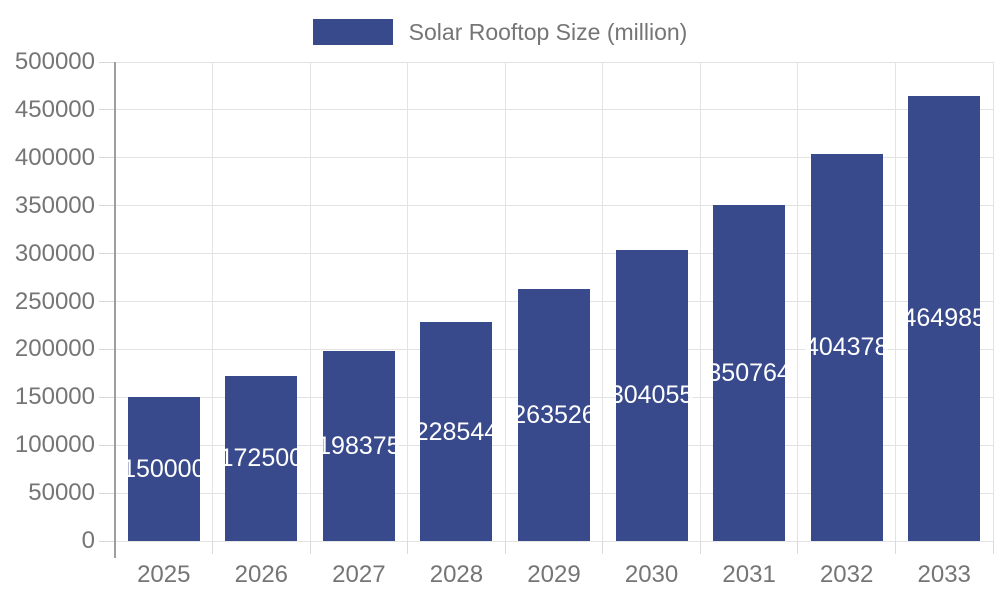  I want to click on bar-value-label: 198375, so click(359, 445).